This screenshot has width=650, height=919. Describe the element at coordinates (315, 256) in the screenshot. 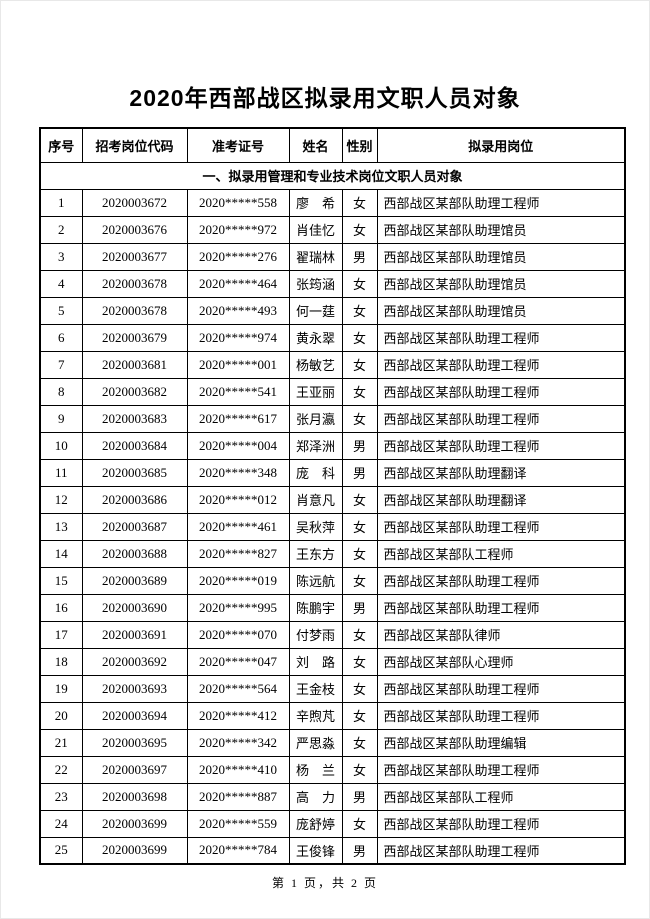

I see `cell-name: 翟瑞林` at that location.